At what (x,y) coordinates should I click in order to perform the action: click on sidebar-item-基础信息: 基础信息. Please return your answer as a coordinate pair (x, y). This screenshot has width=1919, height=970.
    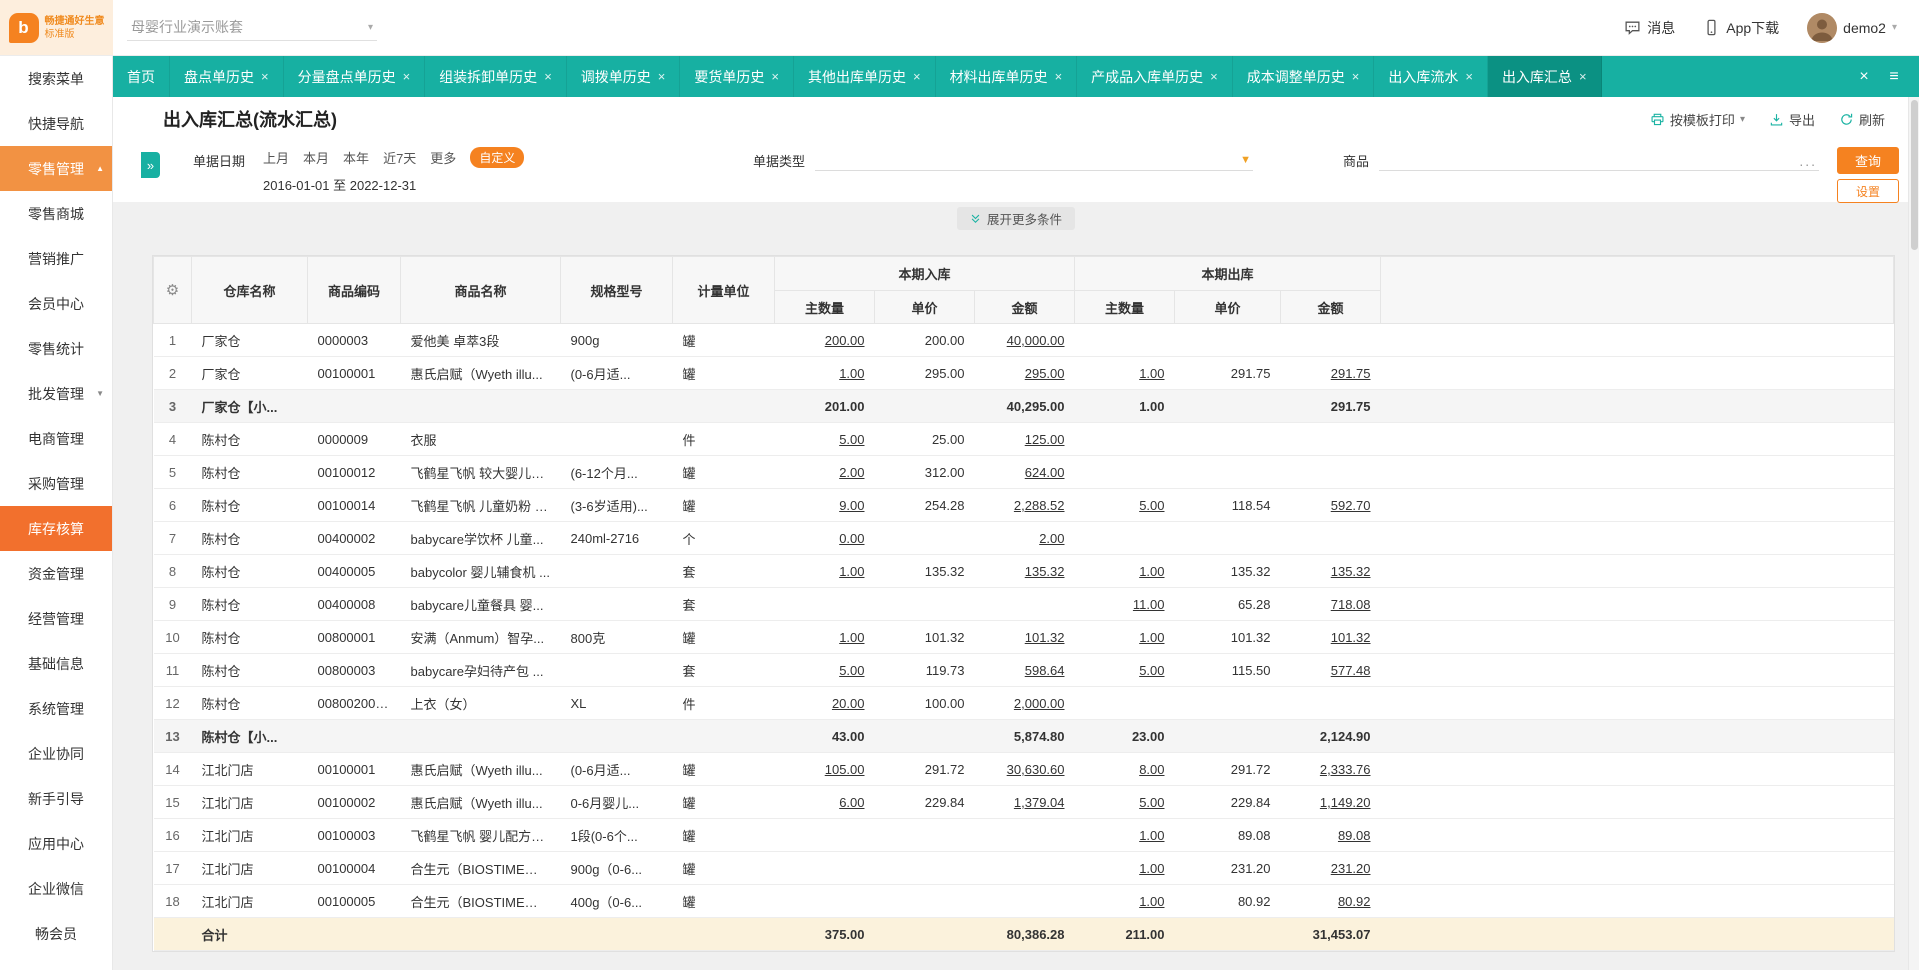
    Looking at the image, I should click on (56, 663).